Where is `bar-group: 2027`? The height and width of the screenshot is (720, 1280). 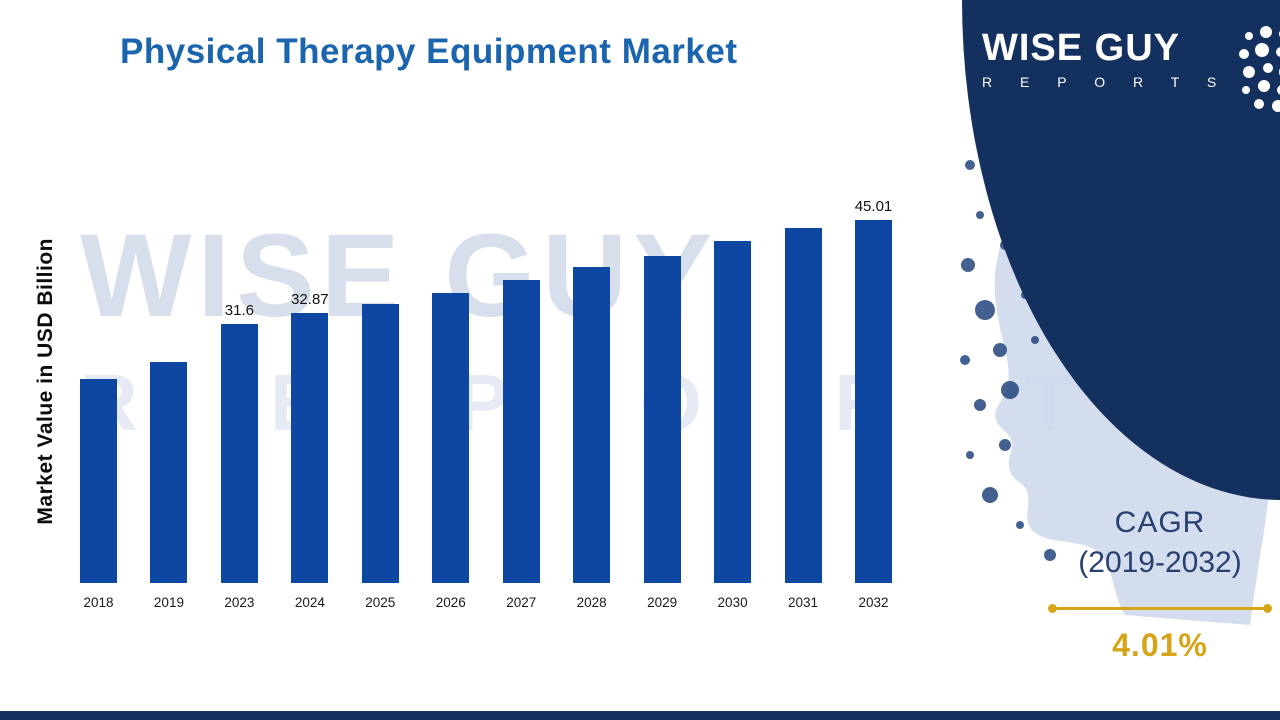 bar-group: 2027 is located at coordinates (521, 404).